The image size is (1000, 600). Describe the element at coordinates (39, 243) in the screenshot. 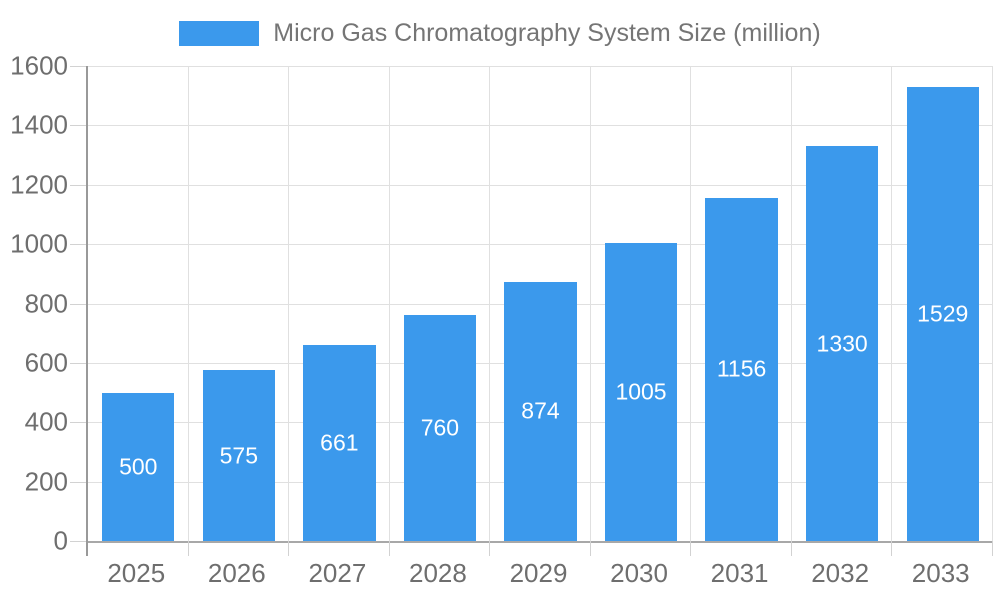

I see `y-tick-label: 1000` at that location.